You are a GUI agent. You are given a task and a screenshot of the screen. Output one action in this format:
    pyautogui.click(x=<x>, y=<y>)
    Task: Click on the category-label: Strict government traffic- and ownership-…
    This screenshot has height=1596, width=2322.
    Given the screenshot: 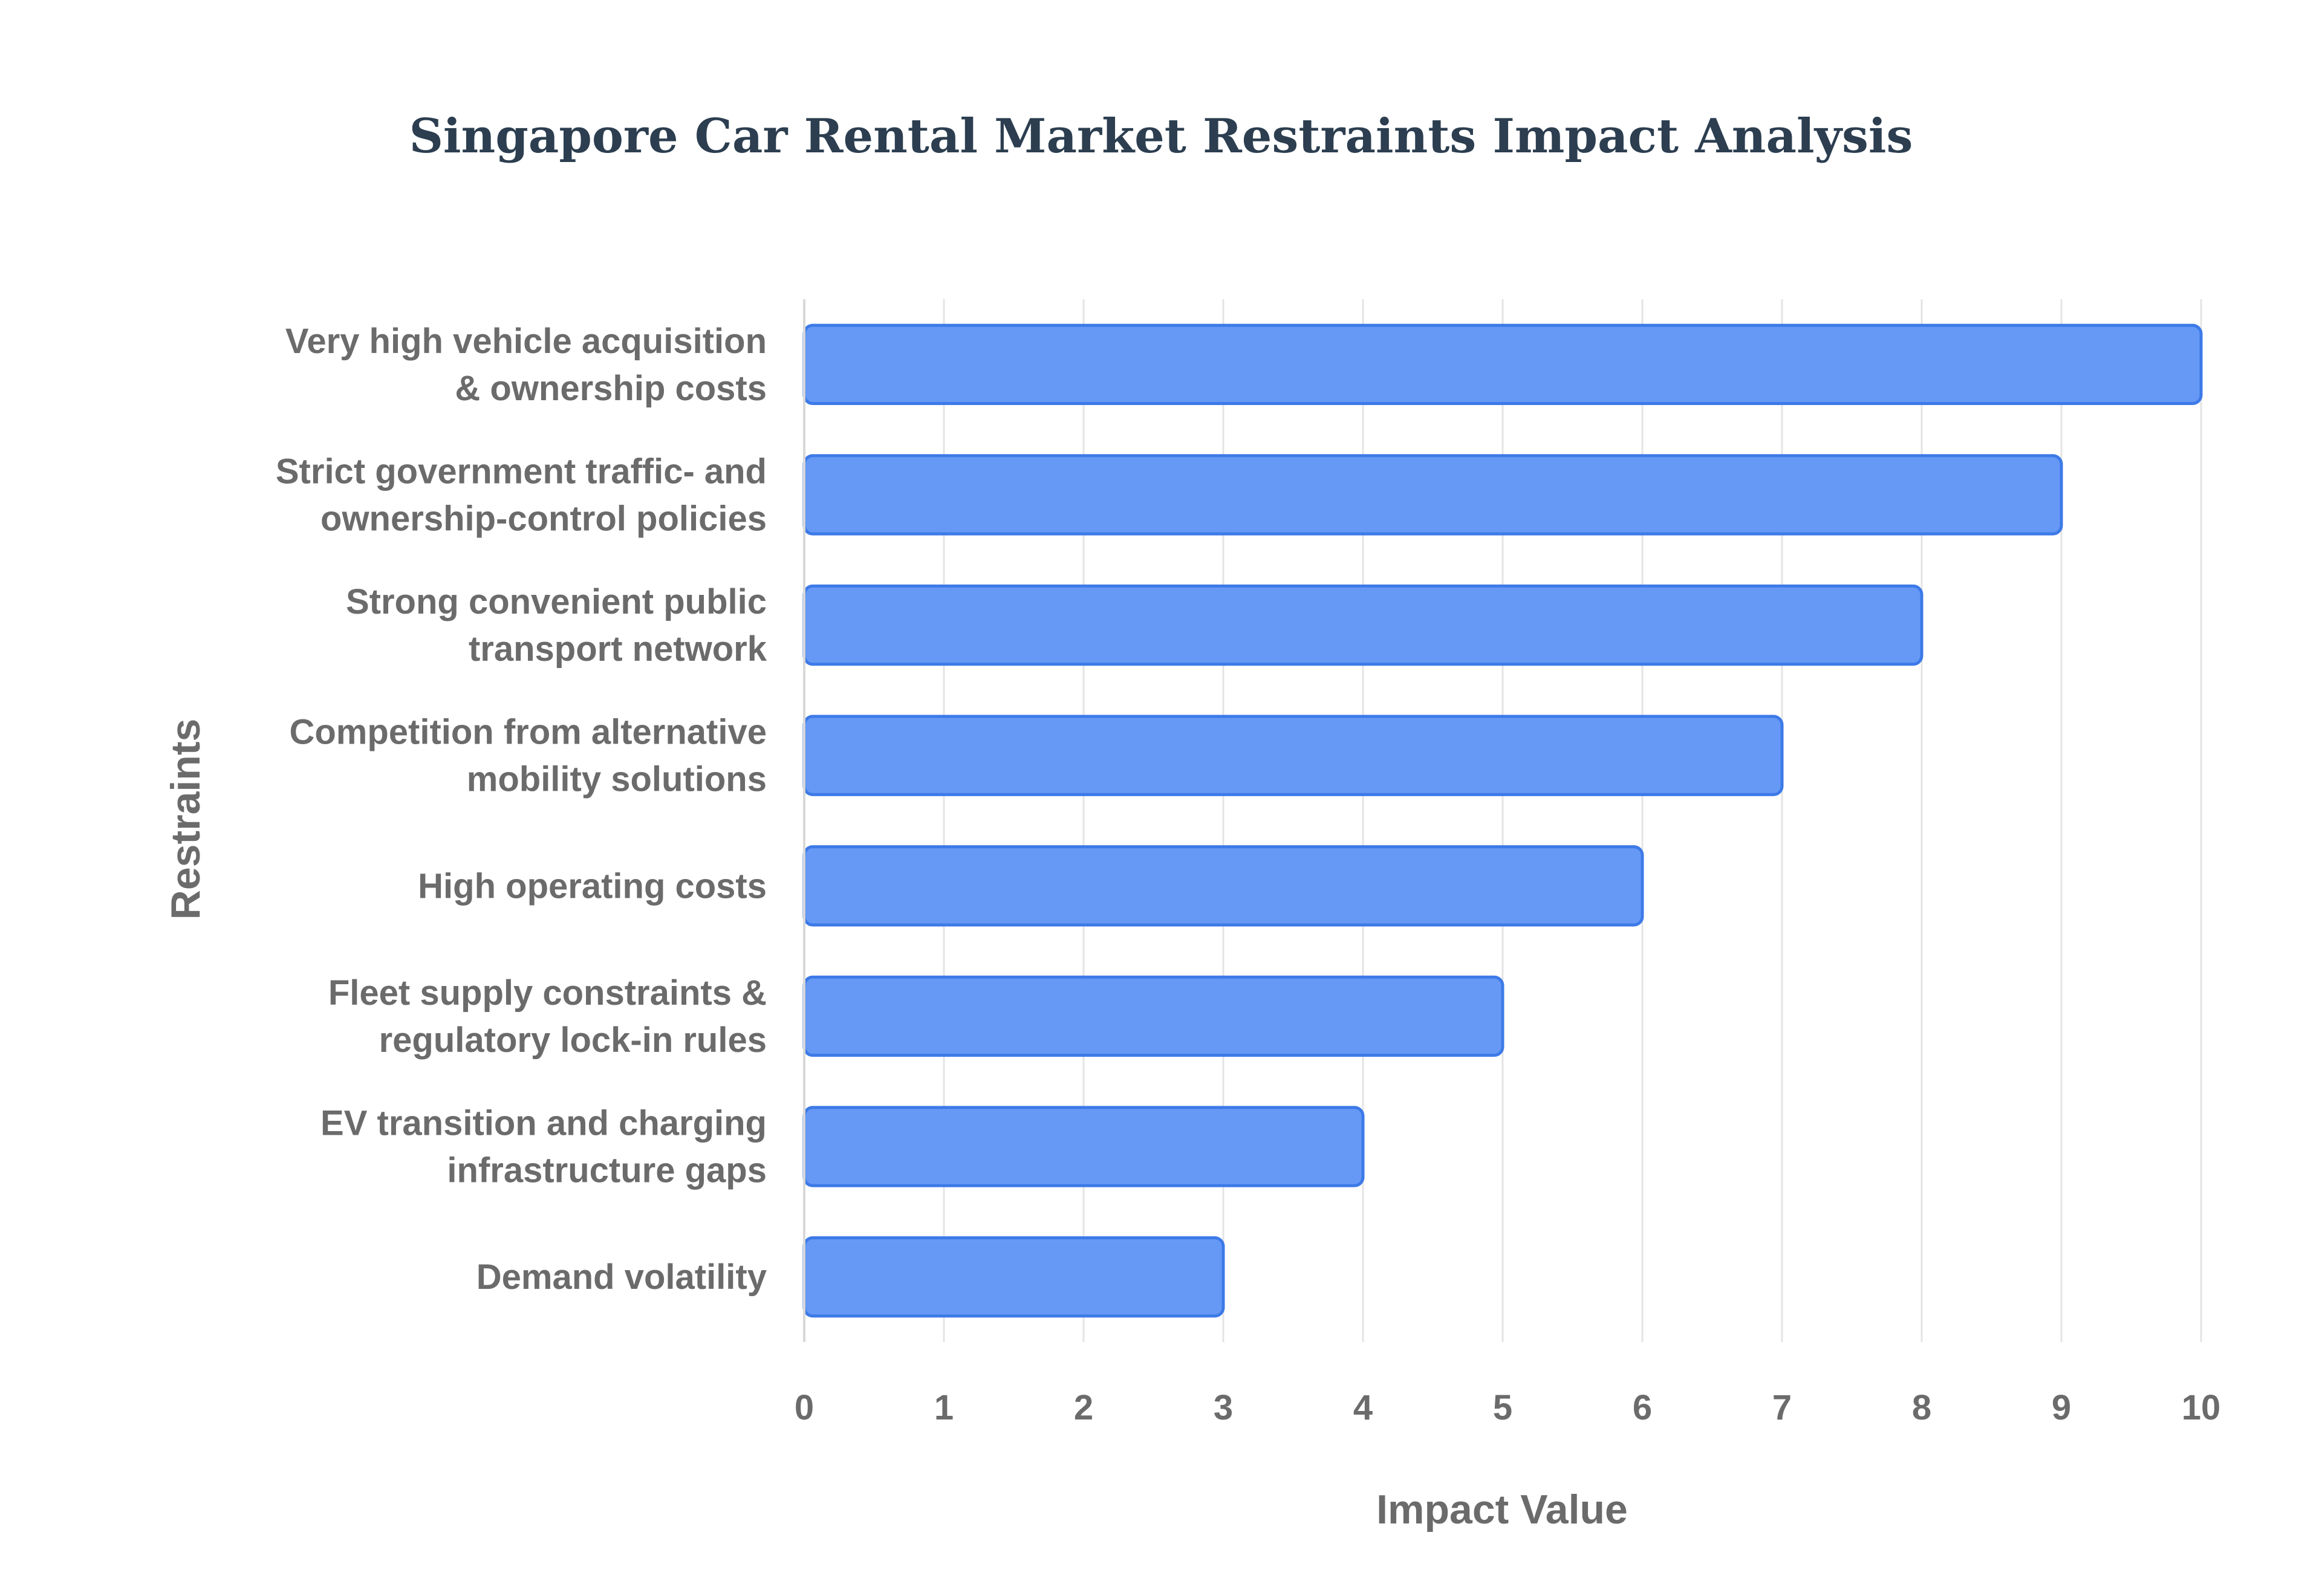 What is the action you would take?
    pyautogui.click(x=521, y=495)
    